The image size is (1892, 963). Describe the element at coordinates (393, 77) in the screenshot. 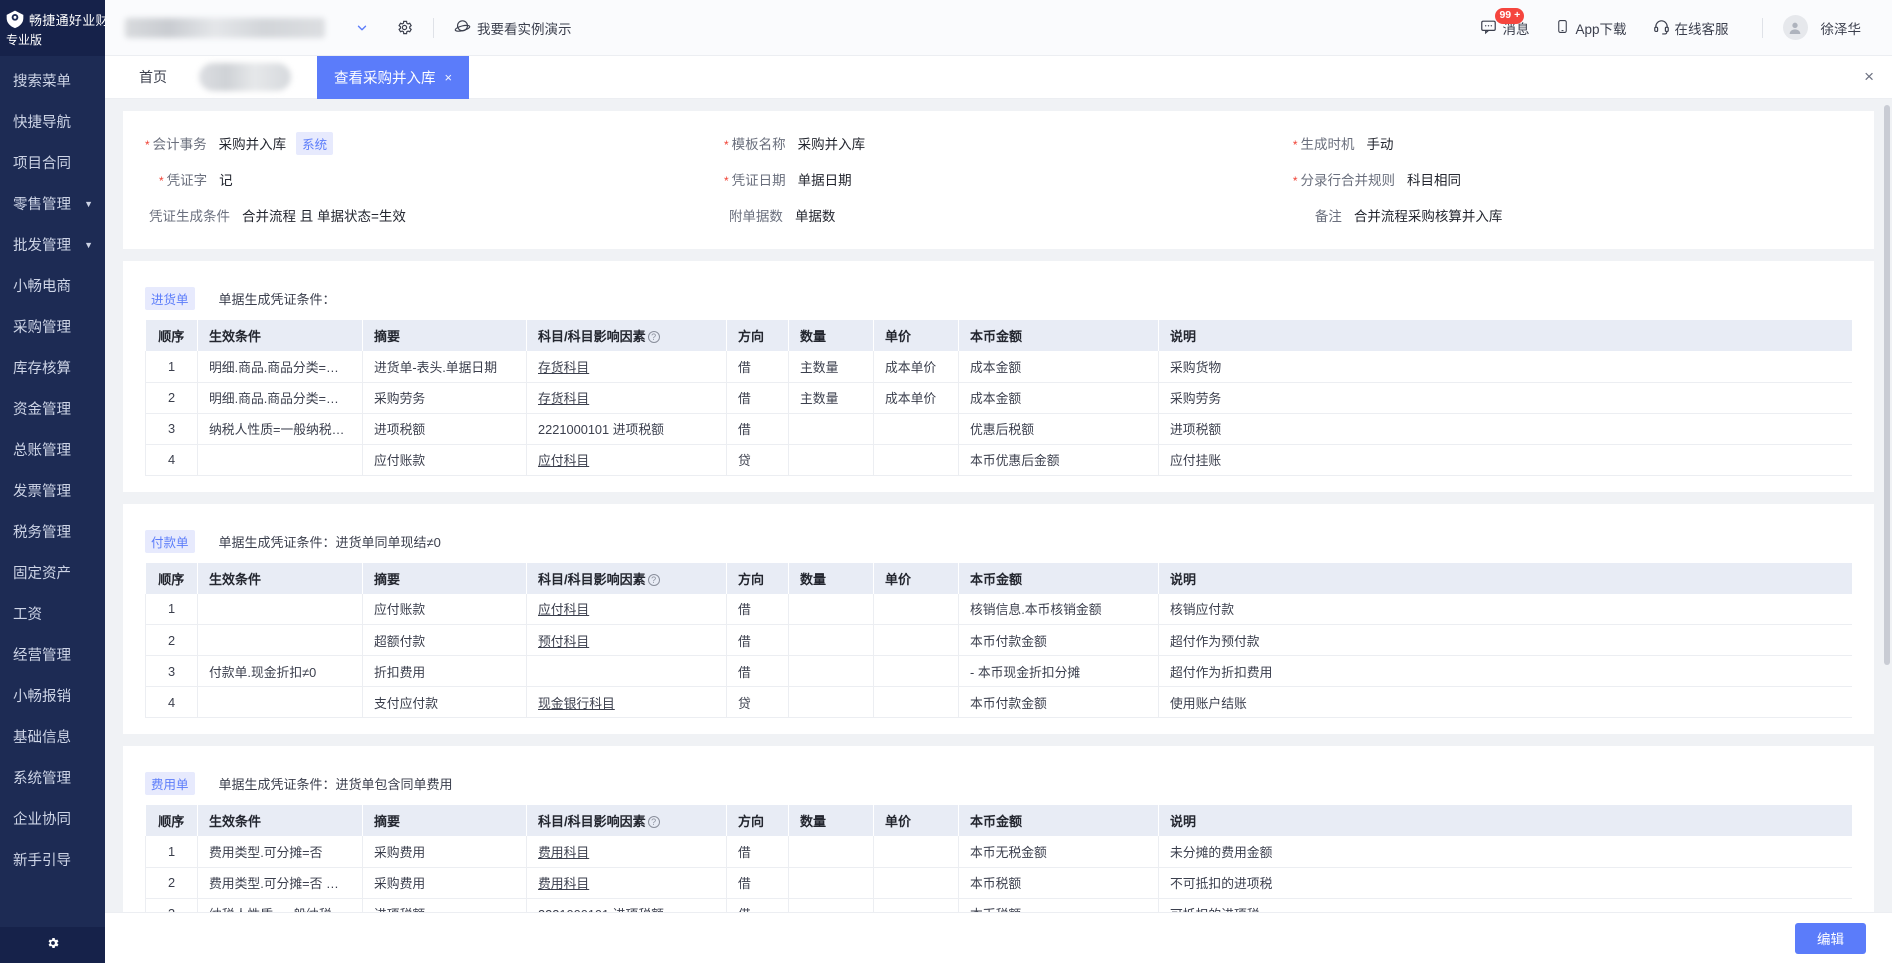

I see `tab-view-purchase-inbound: 查看采购并入库 ×` at that location.